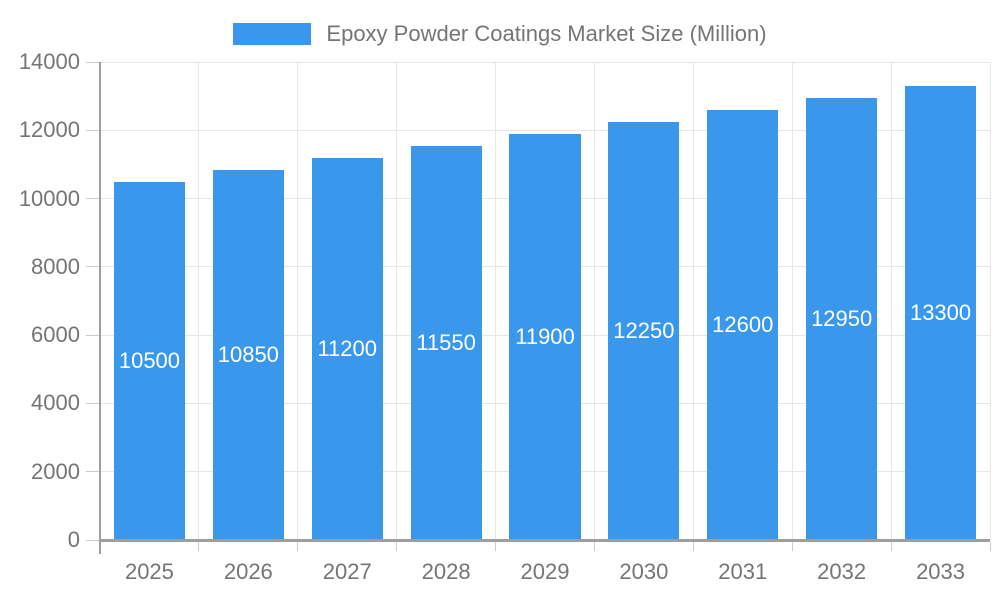 The width and height of the screenshot is (1000, 600). What do you see at coordinates (100, 308) in the screenshot?
I see `y-axis-line` at bounding box center [100, 308].